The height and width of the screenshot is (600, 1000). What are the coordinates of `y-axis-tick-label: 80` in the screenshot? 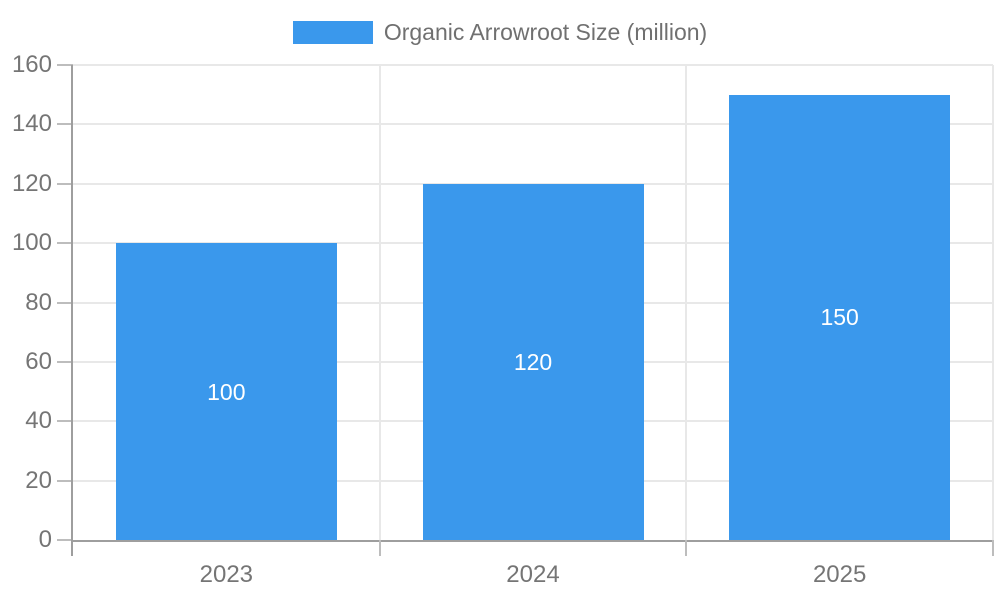 It's located at (38, 302).